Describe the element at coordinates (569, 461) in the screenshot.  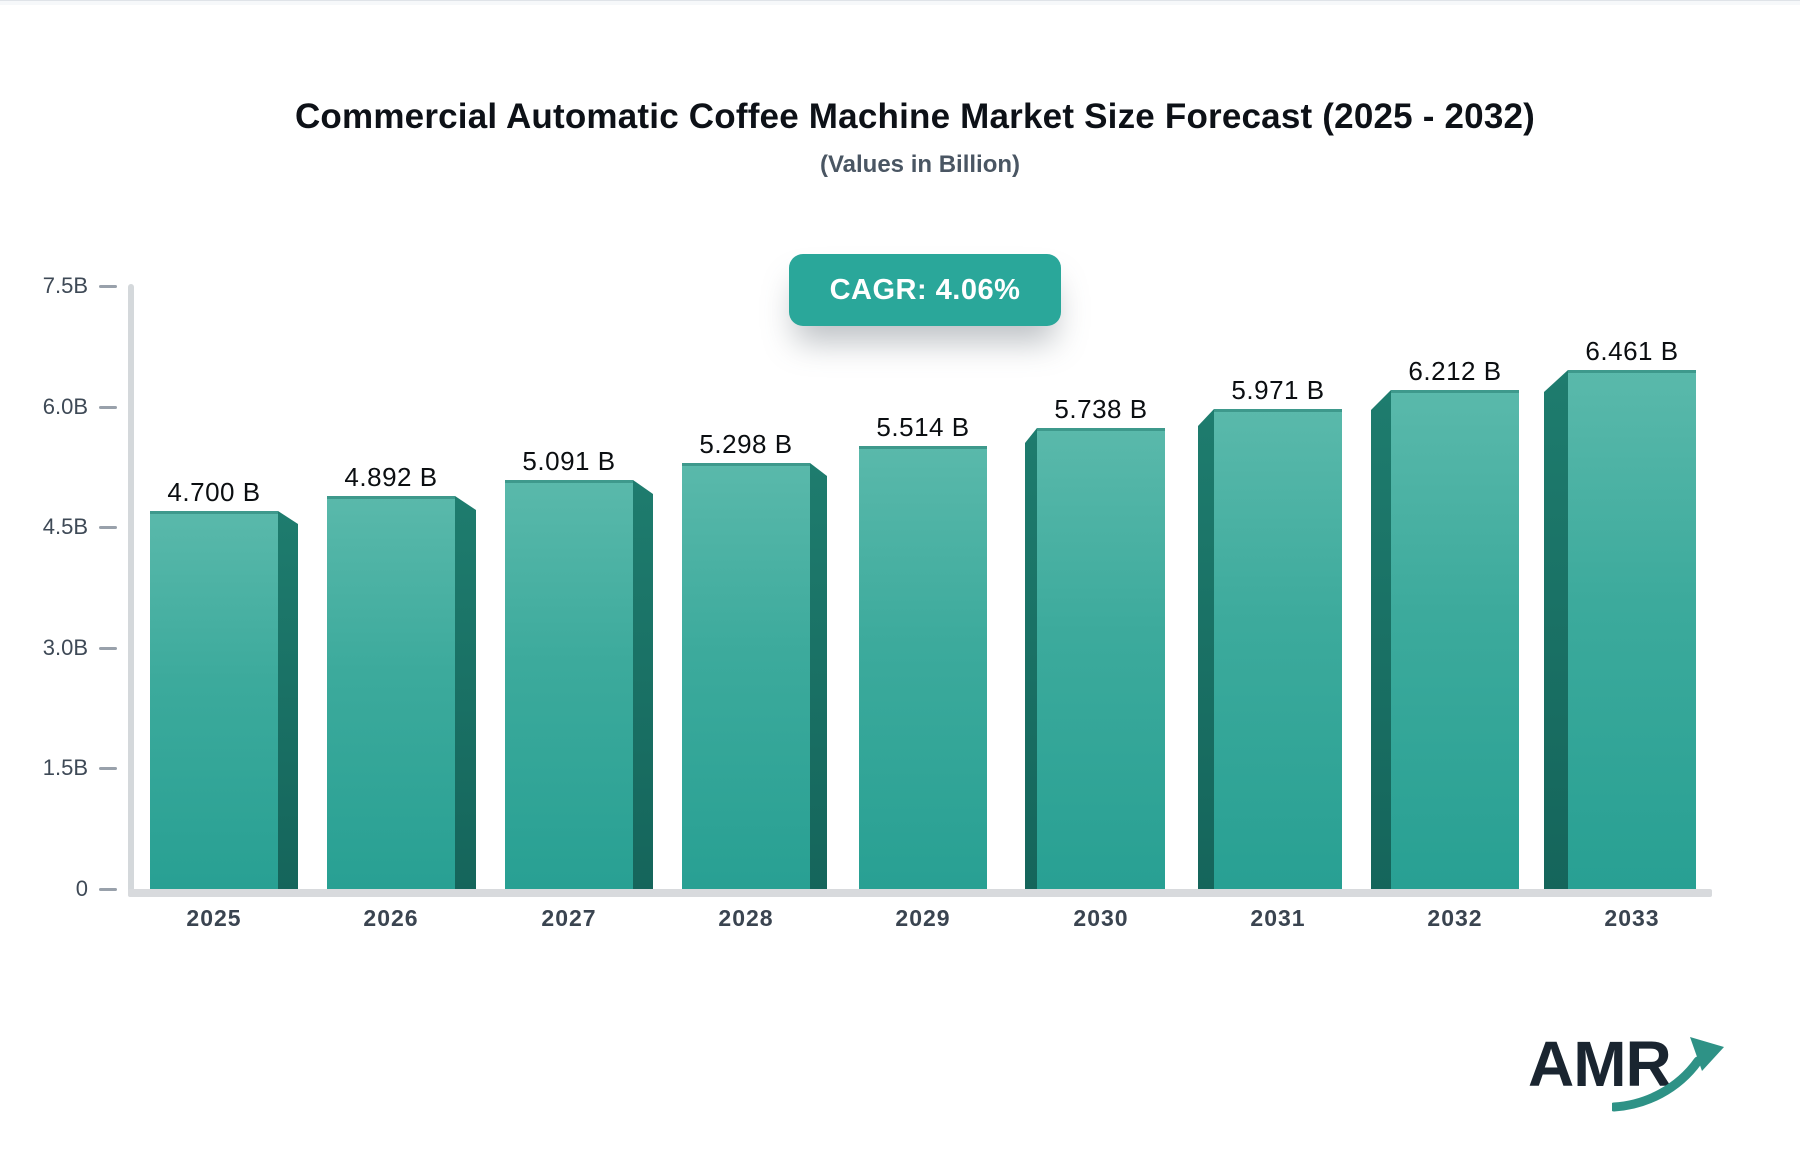
I see `bar-value-label: 5.091 B` at that location.